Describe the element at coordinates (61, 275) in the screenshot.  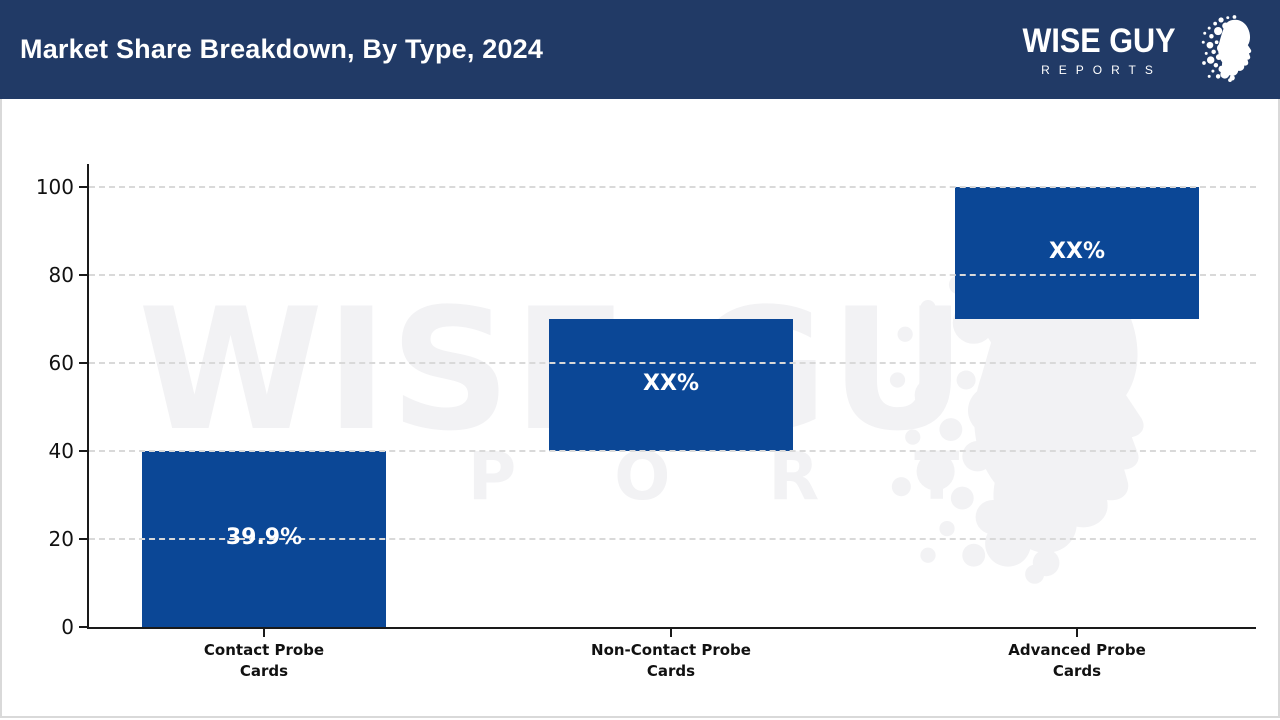
I see `y-tick-label-80: 80` at that location.